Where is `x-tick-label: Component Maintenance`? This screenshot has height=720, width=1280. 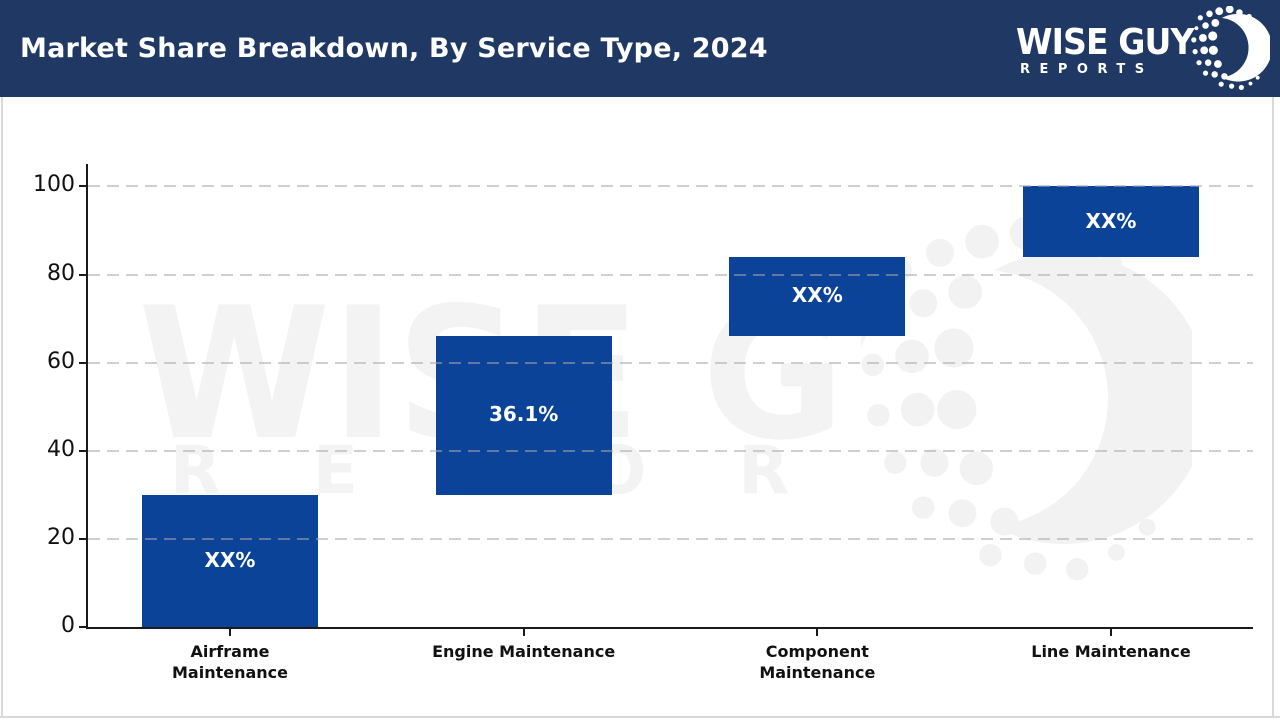
x-tick-label: Component Maintenance is located at coordinates (817, 662).